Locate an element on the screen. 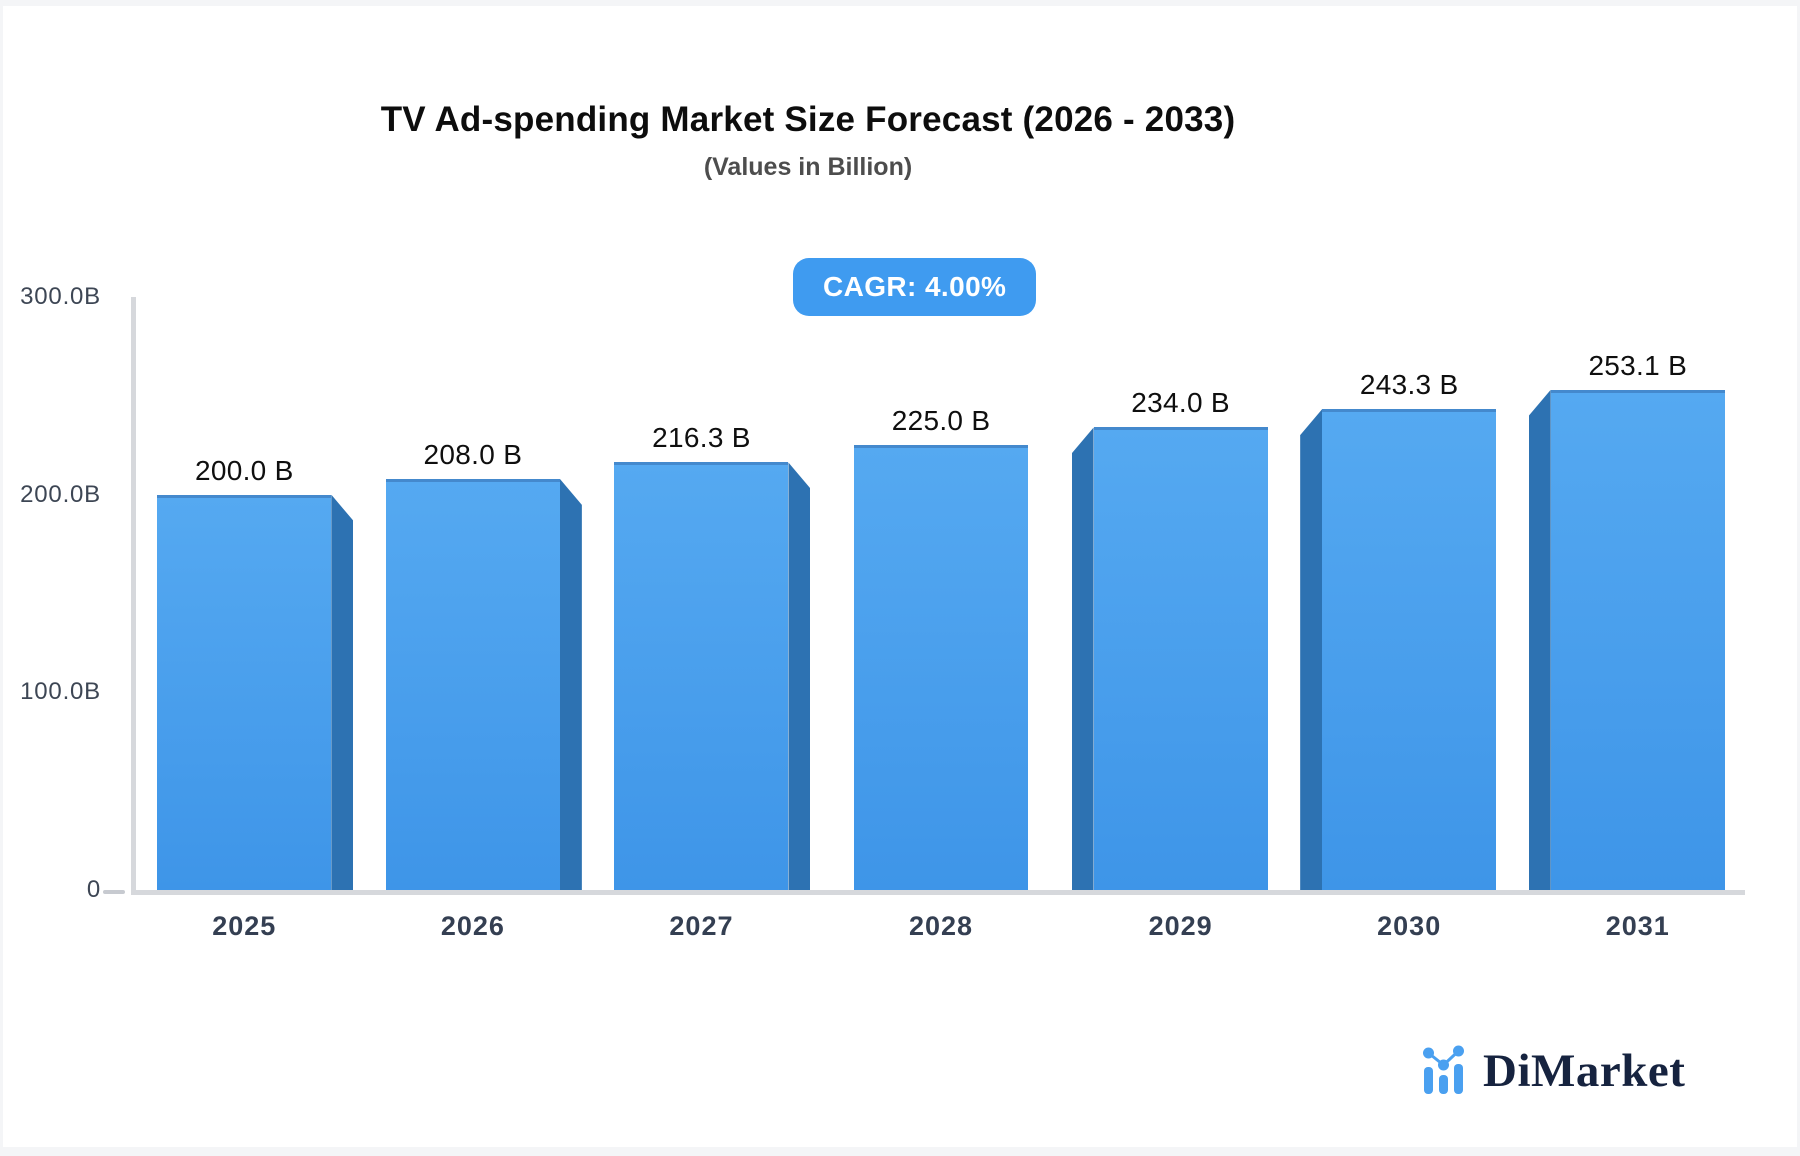  y-axis-line is located at coordinates (133, 595).